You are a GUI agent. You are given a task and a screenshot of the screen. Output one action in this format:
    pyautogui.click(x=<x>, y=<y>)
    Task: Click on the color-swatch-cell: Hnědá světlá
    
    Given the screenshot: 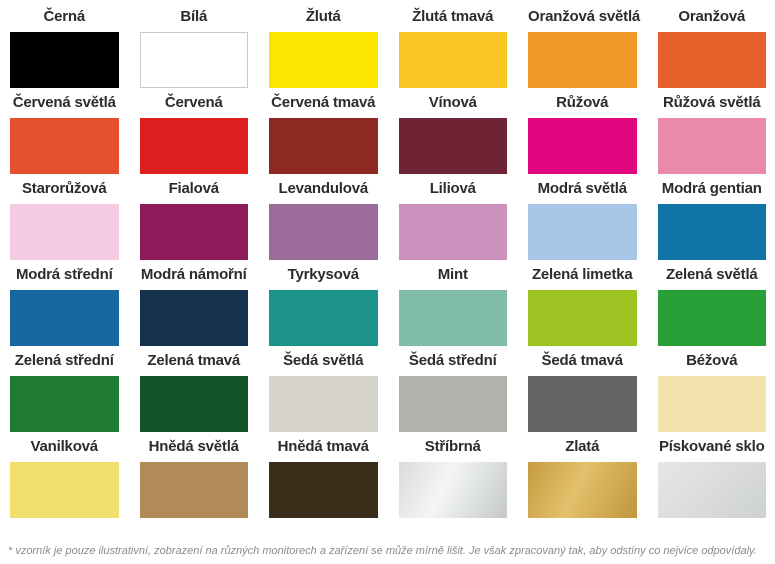 What is the action you would take?
    pyautogui.click(x=193, y=477)
    